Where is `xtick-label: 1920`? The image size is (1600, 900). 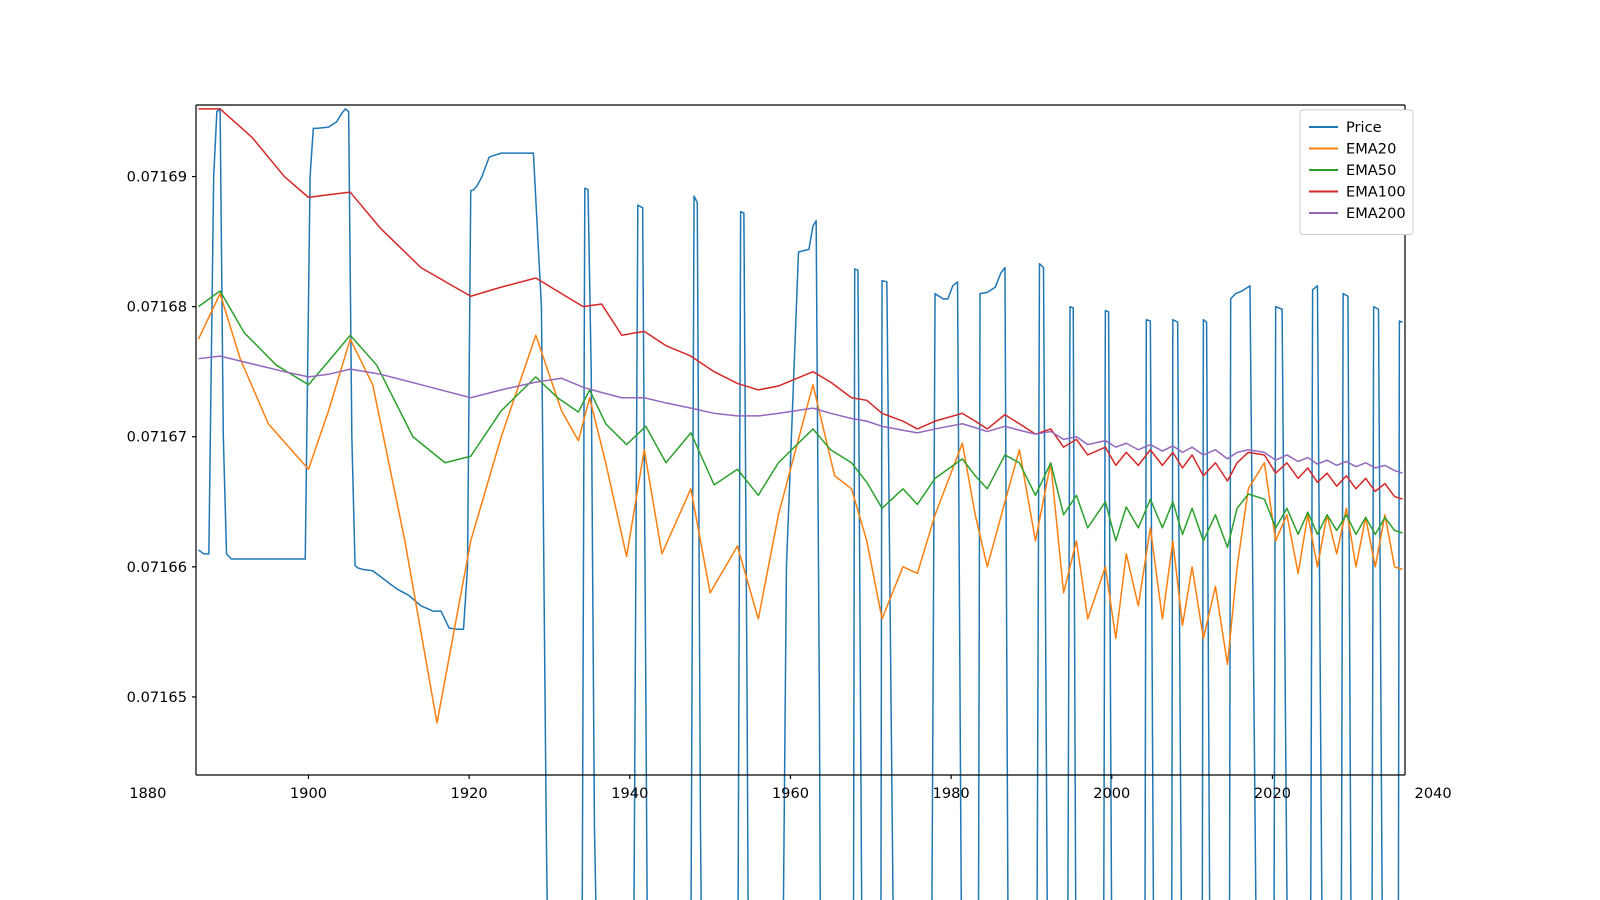 xtick-label: 1920 is located at coordinates (469, 793).